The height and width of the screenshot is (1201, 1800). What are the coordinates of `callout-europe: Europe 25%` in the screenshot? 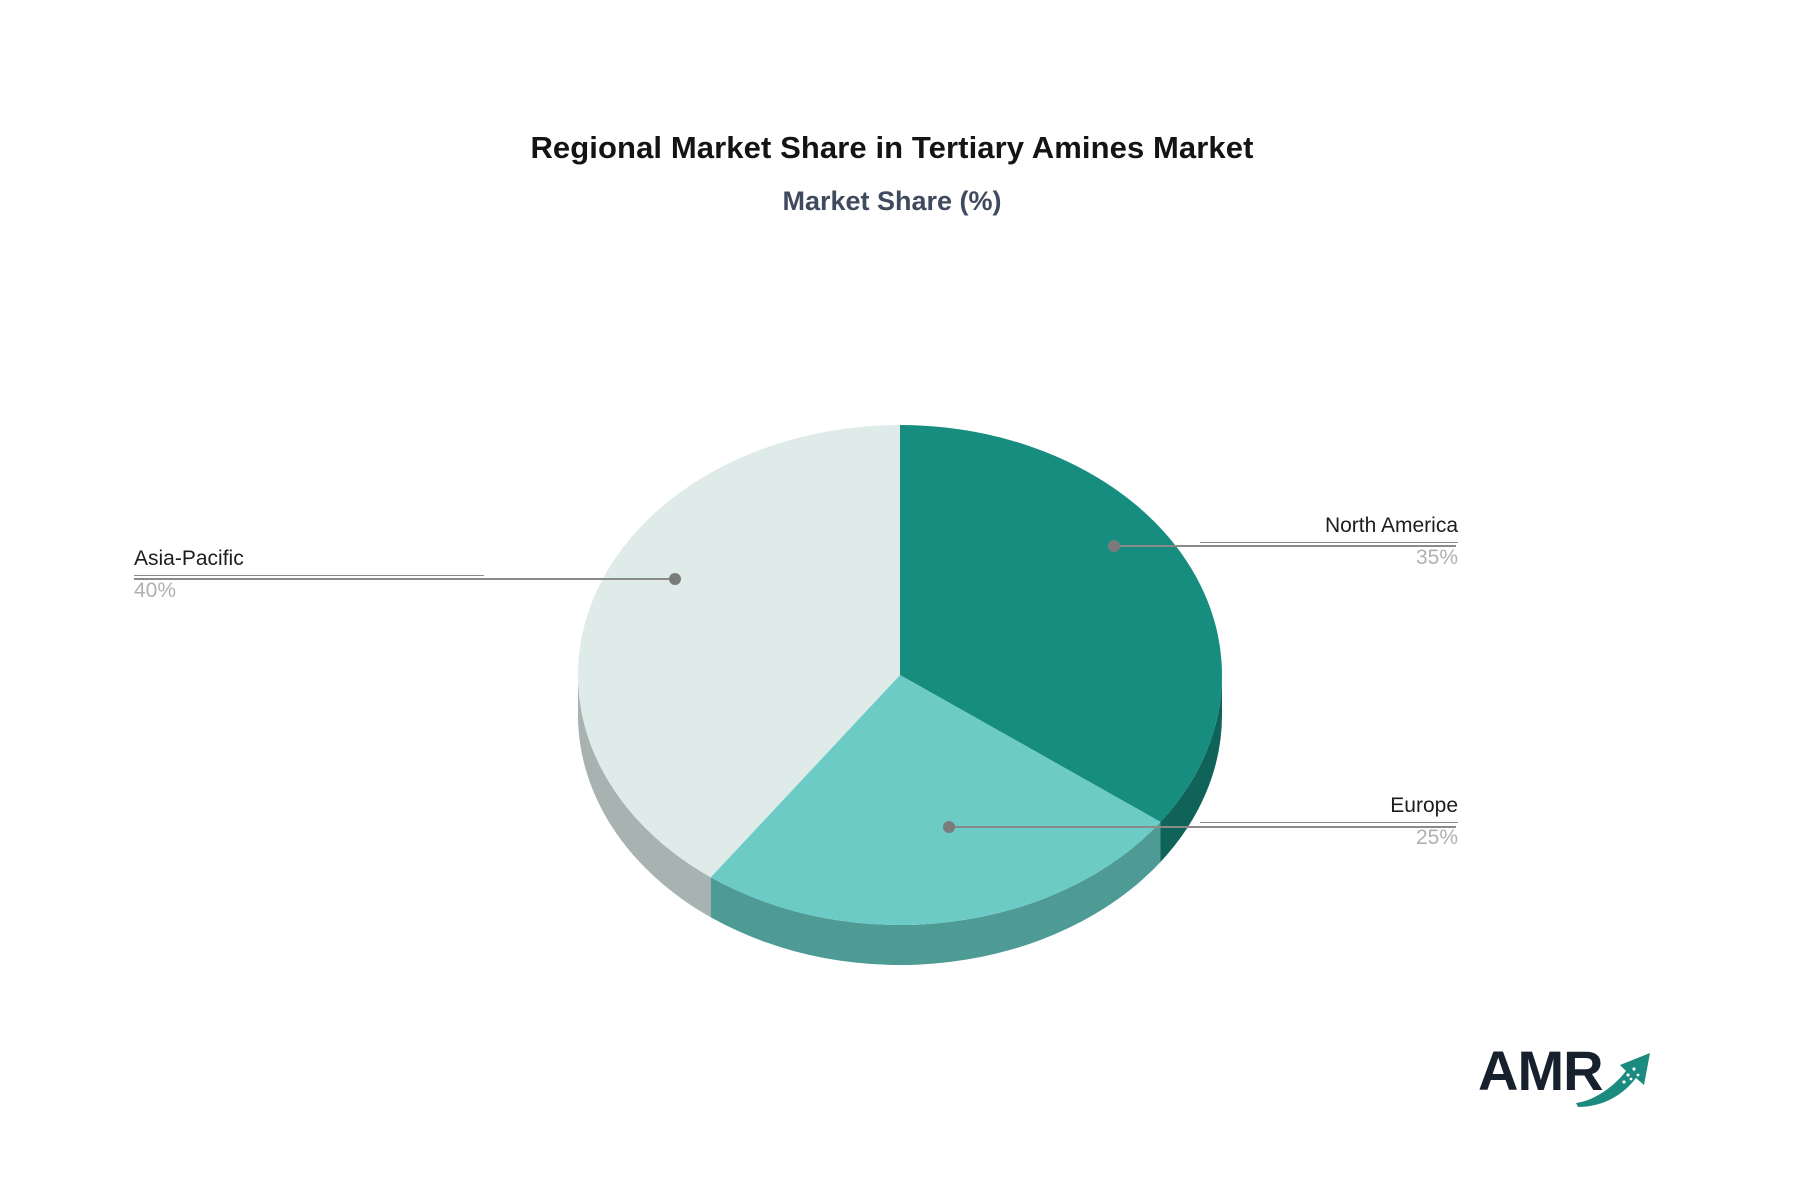 It's located at (1329, 822).